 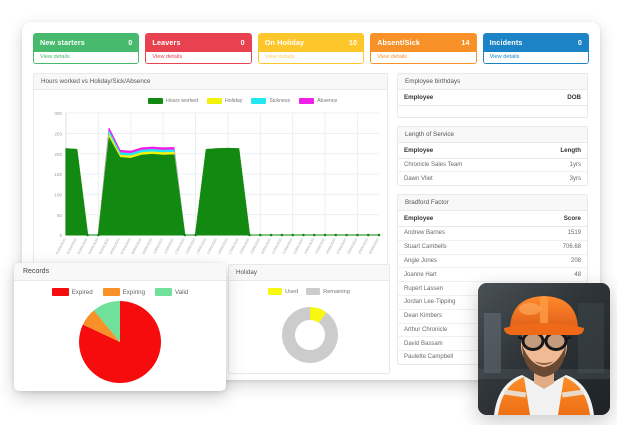 What do you see at coordinates (83, 246) in the screenshot?
I see `svg-text: 03/09/2020` at bounding box center [83, 246].